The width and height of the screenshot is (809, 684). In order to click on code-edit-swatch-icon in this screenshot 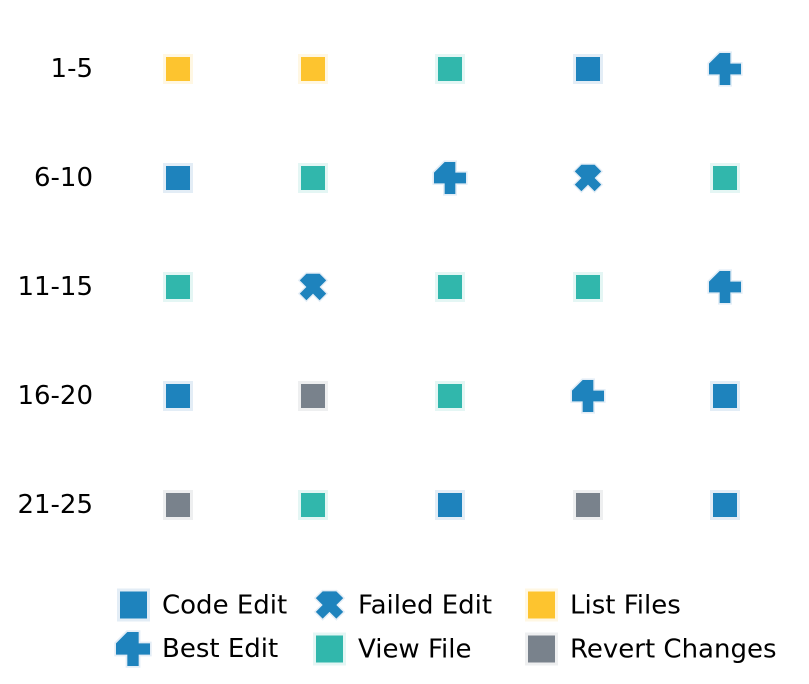, I will do `click(133, 605)`.